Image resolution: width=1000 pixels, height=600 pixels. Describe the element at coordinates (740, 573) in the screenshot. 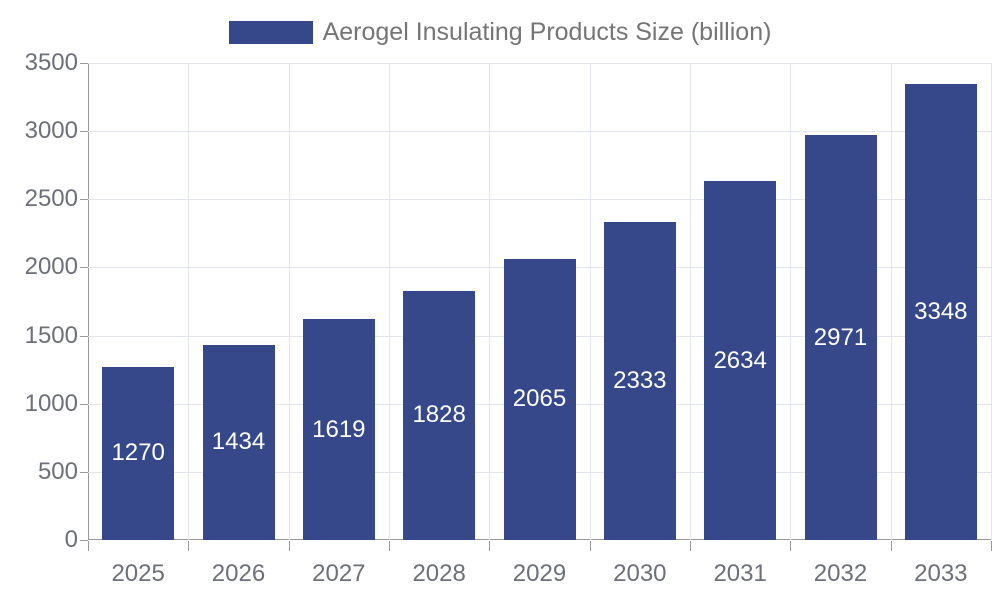

I see `x-axis-label: 2031` at that location.